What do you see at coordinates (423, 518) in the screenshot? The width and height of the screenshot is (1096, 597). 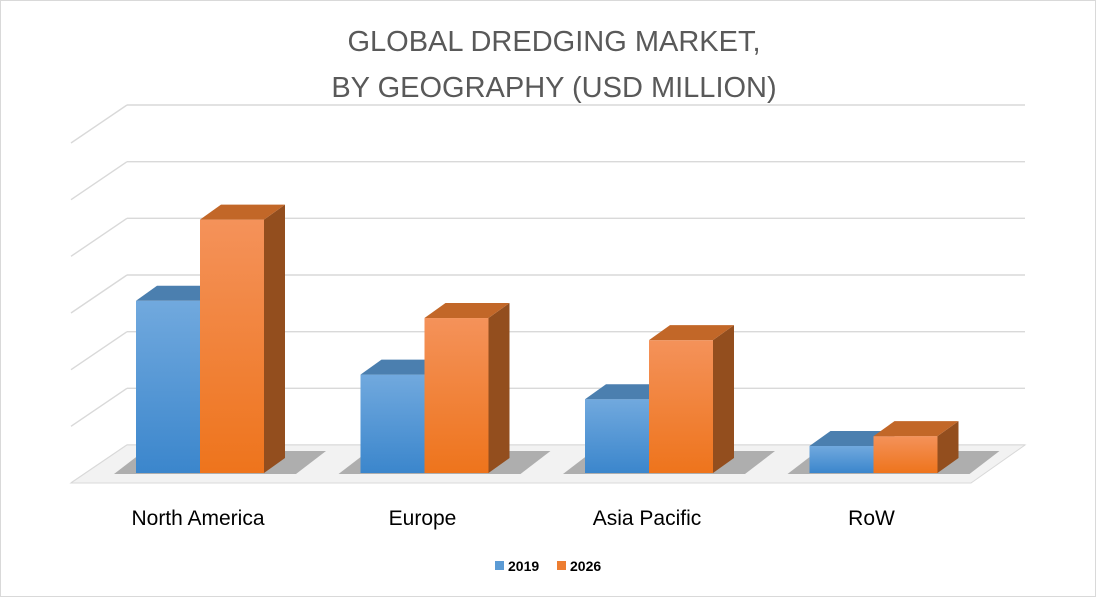 I see `category-label: Europe` at bounding box center [423, 518].